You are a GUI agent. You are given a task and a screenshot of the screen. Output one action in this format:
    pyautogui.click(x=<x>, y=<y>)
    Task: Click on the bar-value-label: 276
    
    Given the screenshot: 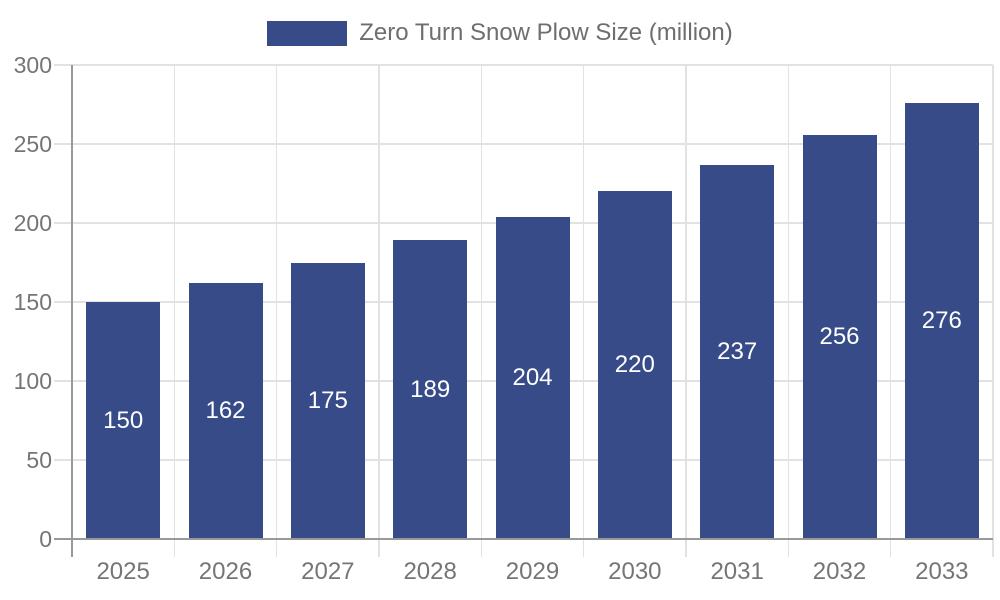 What is the action you would take?
    pyautogui.click(x=941, y=320)
    